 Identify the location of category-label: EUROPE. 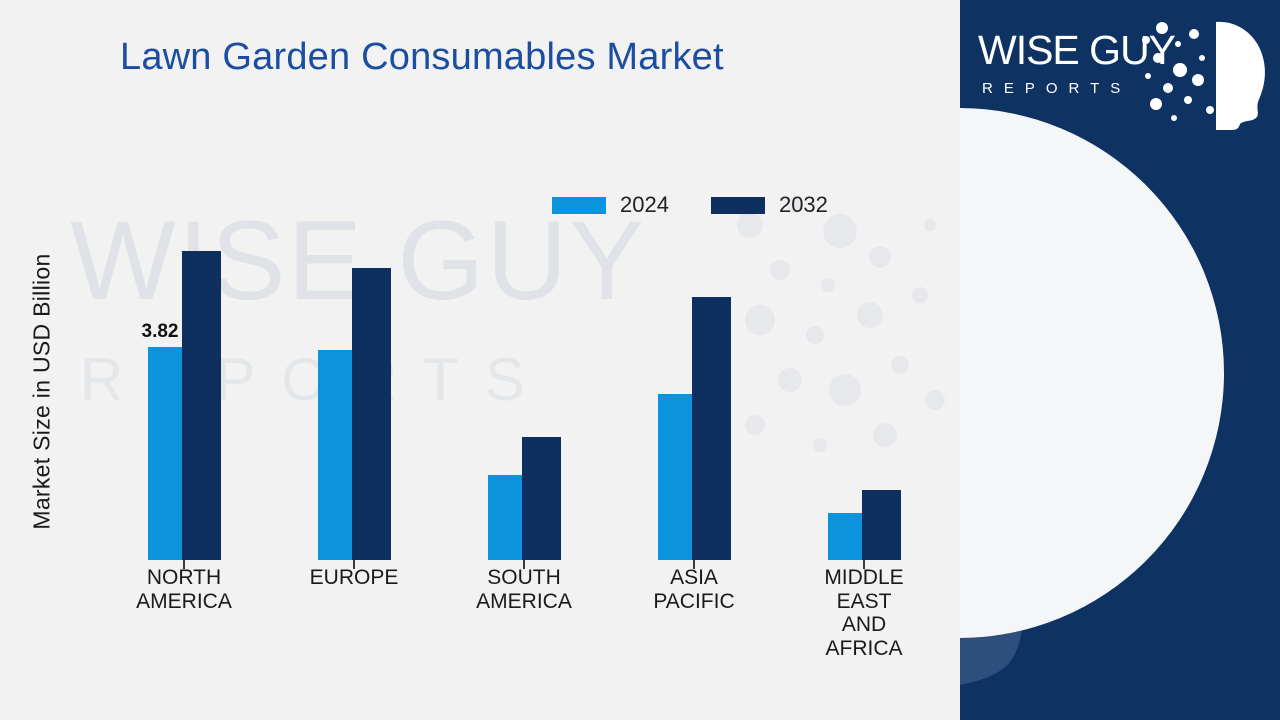
(354, 577).